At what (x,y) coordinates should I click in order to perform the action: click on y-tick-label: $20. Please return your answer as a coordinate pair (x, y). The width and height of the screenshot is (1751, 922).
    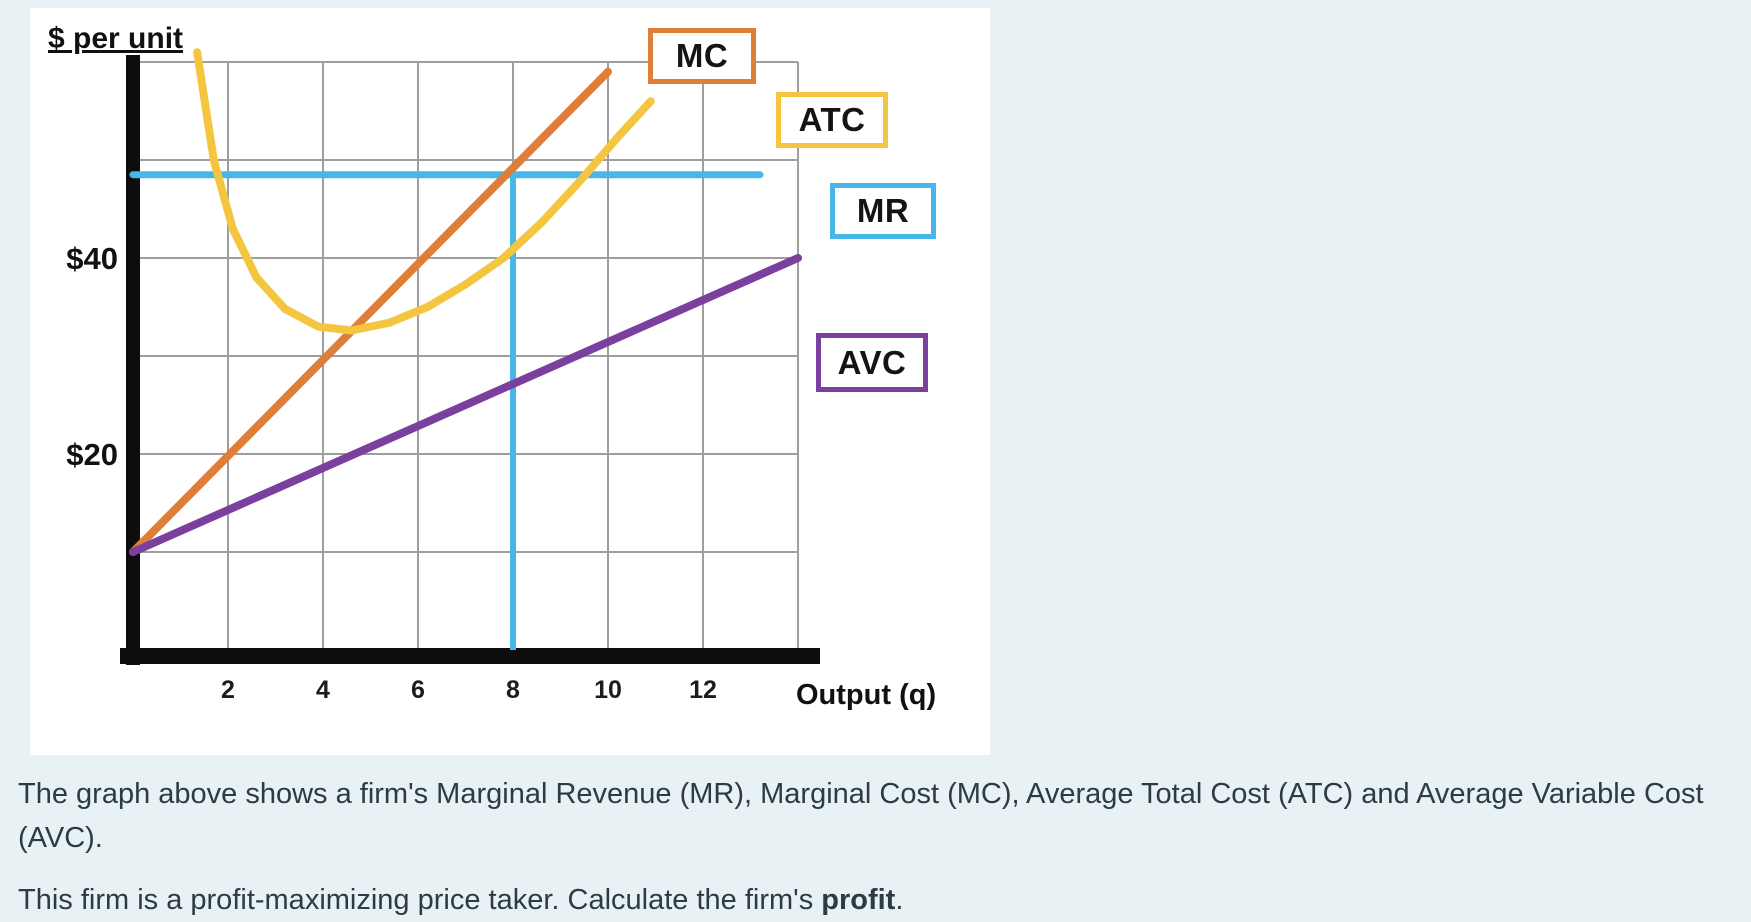
    Looking at the image, I should click on (92, 454).